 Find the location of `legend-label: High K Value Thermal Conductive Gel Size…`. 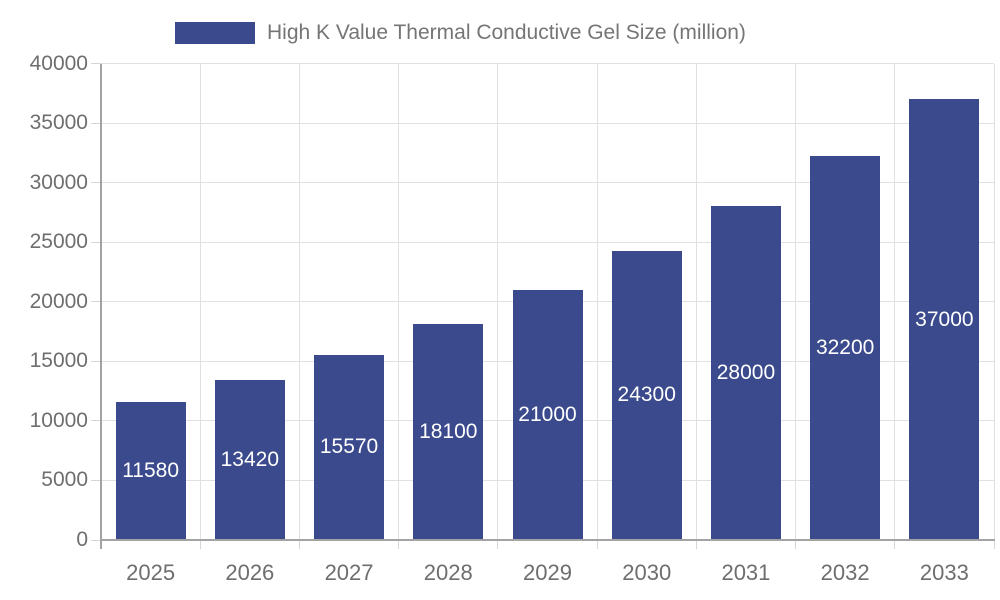

legend-label: High K Value Thermal Conductive Gel Size… is located at coordinates (506, 32).